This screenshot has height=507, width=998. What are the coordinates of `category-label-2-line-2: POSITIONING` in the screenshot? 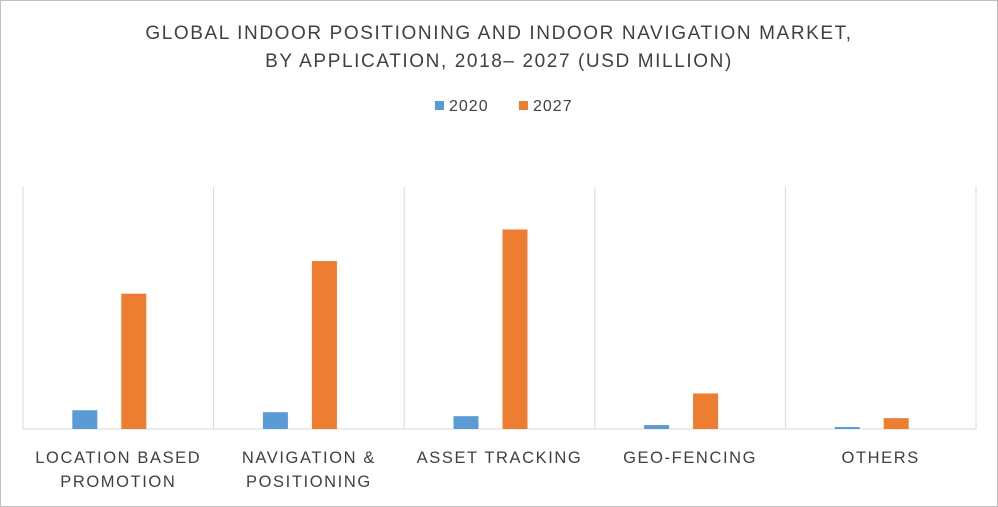 It's located at (309, 482).